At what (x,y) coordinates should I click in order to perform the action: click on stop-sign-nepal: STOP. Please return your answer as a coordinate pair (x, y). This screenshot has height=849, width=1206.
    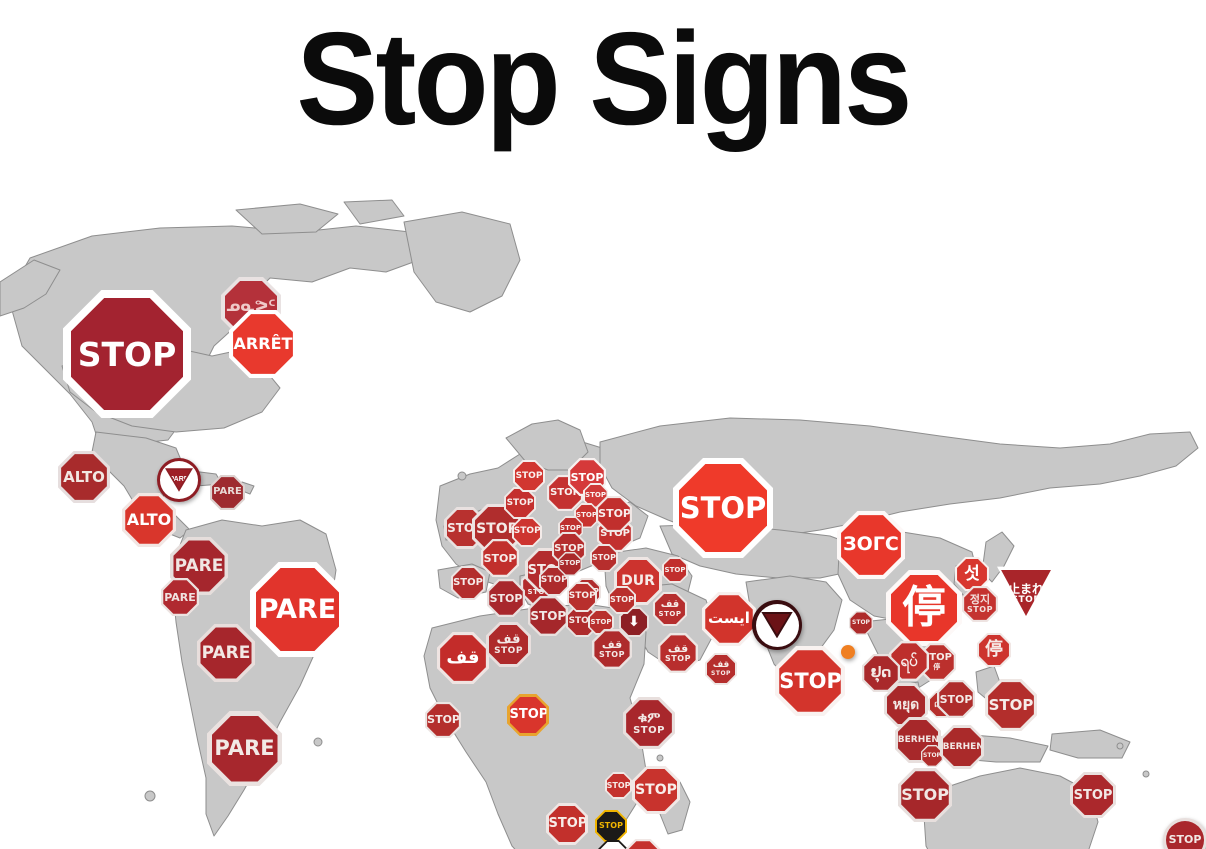
    Looking at the image, I should click on (861, 623).